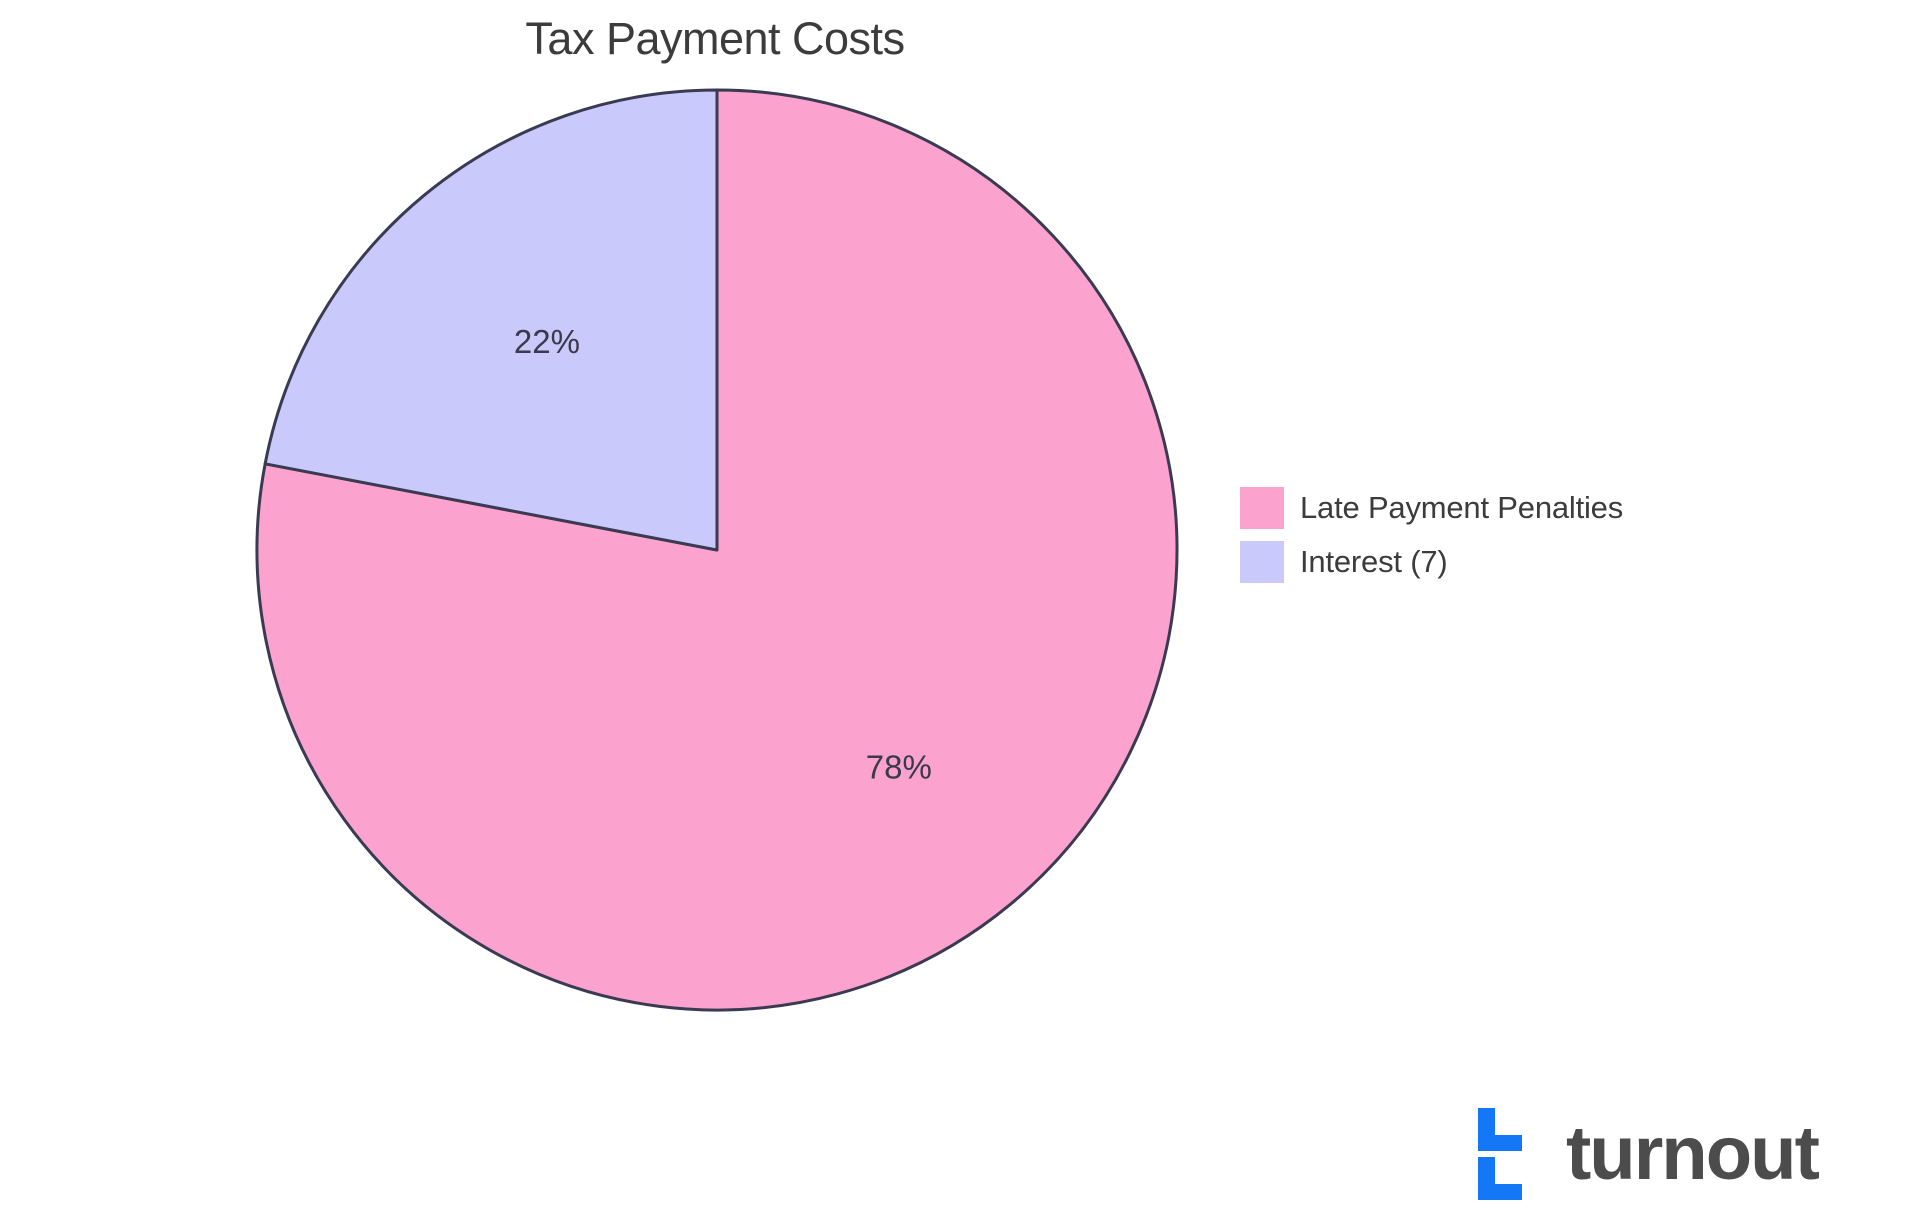 Image resolution: width=1920 pixels, height=1215 pixels. Describe the element at coordinates (491, 320) in the screenshot. I see `pie-slice-interest` at that location.